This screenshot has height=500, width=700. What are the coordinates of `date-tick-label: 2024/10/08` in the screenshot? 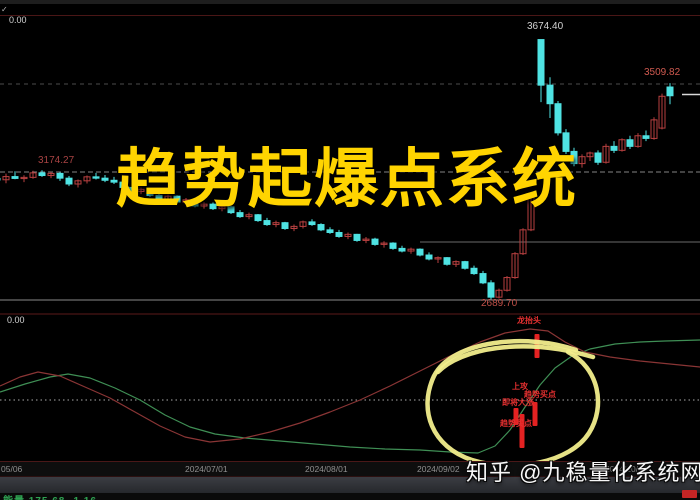 It's located at (626, 469).